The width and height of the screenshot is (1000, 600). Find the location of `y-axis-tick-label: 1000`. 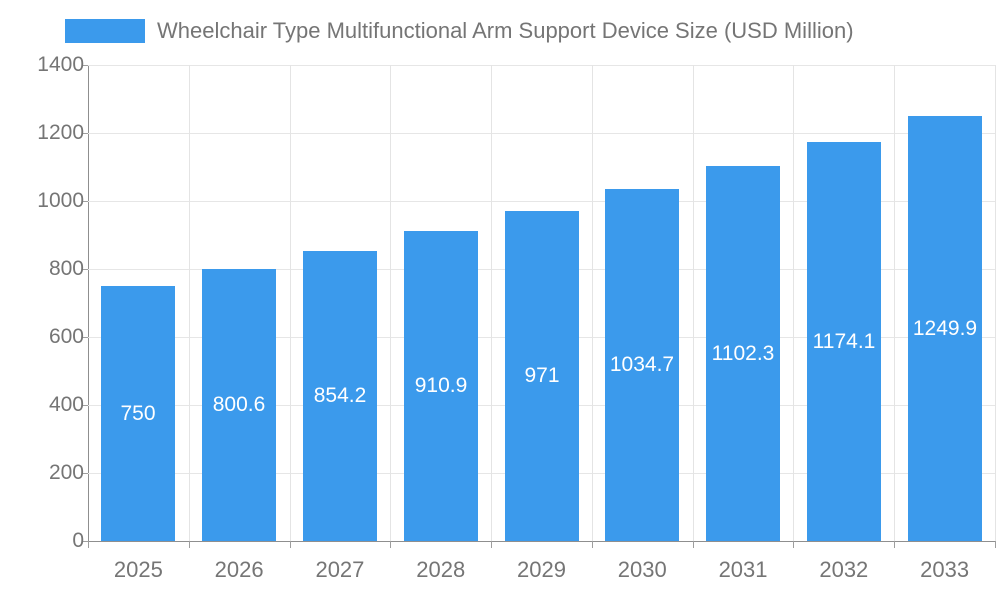

y-axis-tick-label: 1000 is located at coordinates (60, 200).